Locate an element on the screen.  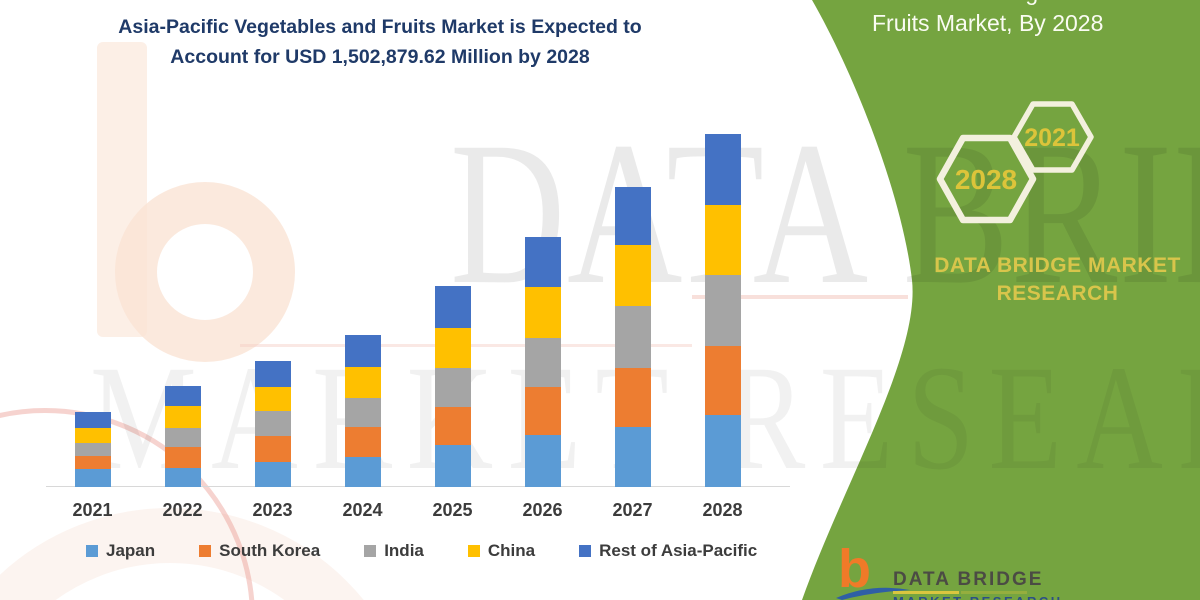
segment-rest-of-asia-pacific-2027 is located at coordinates (632, 216).